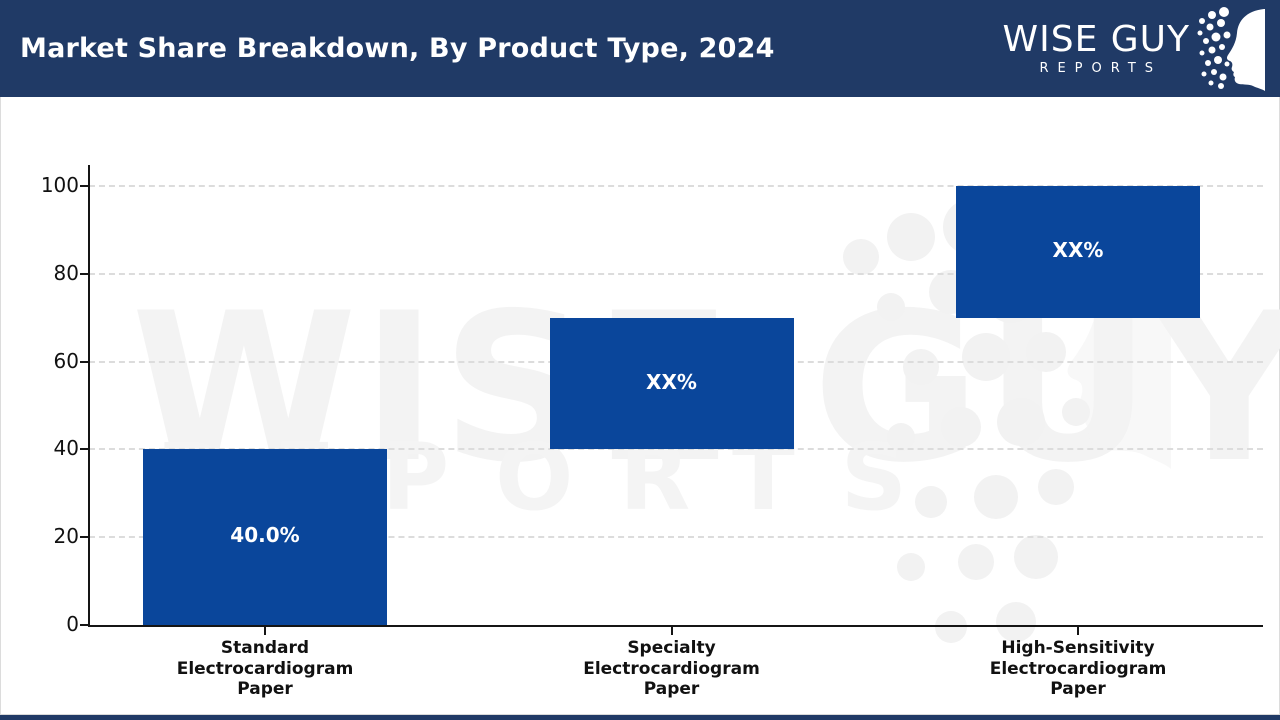 This screenshot has height=720, width=1280. Describe the element at coordinates (89, 396) in the screenshot. I see `y-axis` at that location.